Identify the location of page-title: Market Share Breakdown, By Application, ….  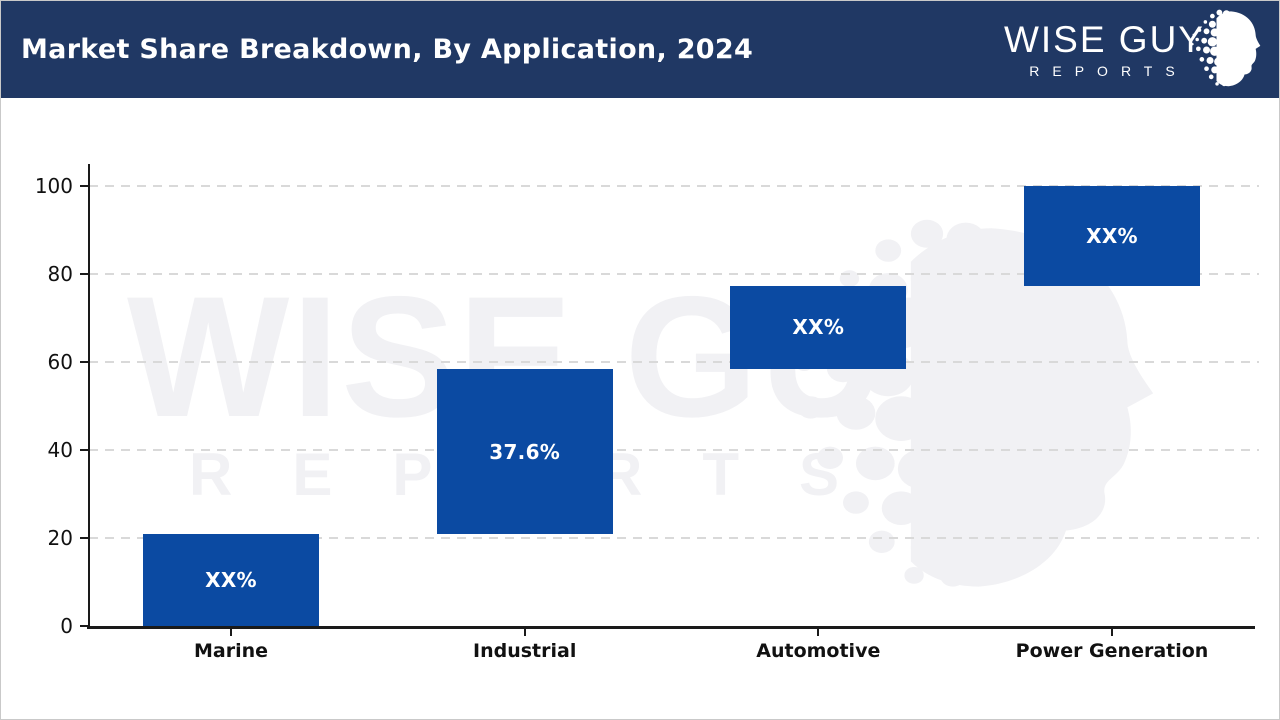
(387, 49).